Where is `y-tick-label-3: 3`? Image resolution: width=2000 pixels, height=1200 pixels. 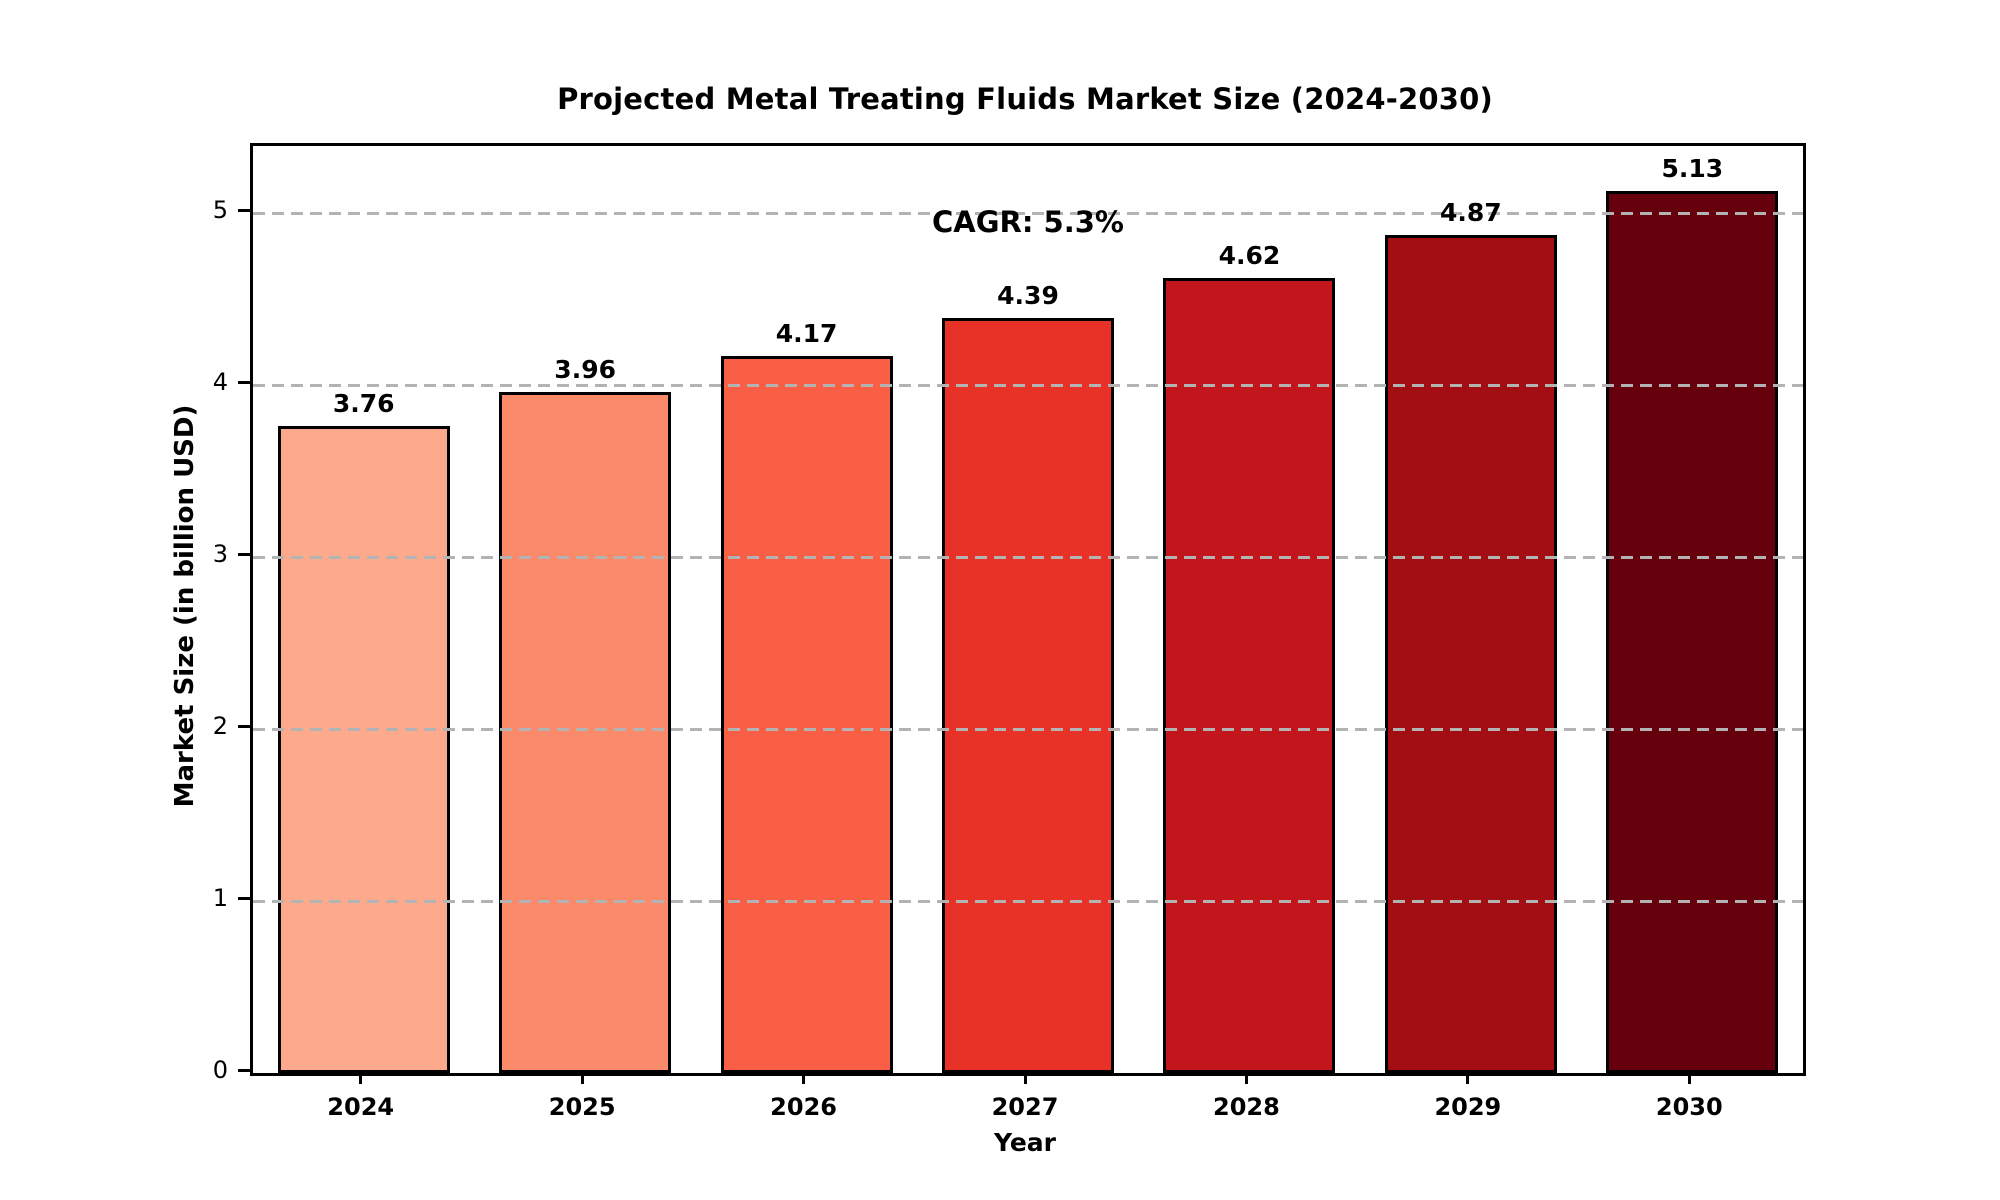
y-tick-label-3: 3 is located at coordinates (220, 554).